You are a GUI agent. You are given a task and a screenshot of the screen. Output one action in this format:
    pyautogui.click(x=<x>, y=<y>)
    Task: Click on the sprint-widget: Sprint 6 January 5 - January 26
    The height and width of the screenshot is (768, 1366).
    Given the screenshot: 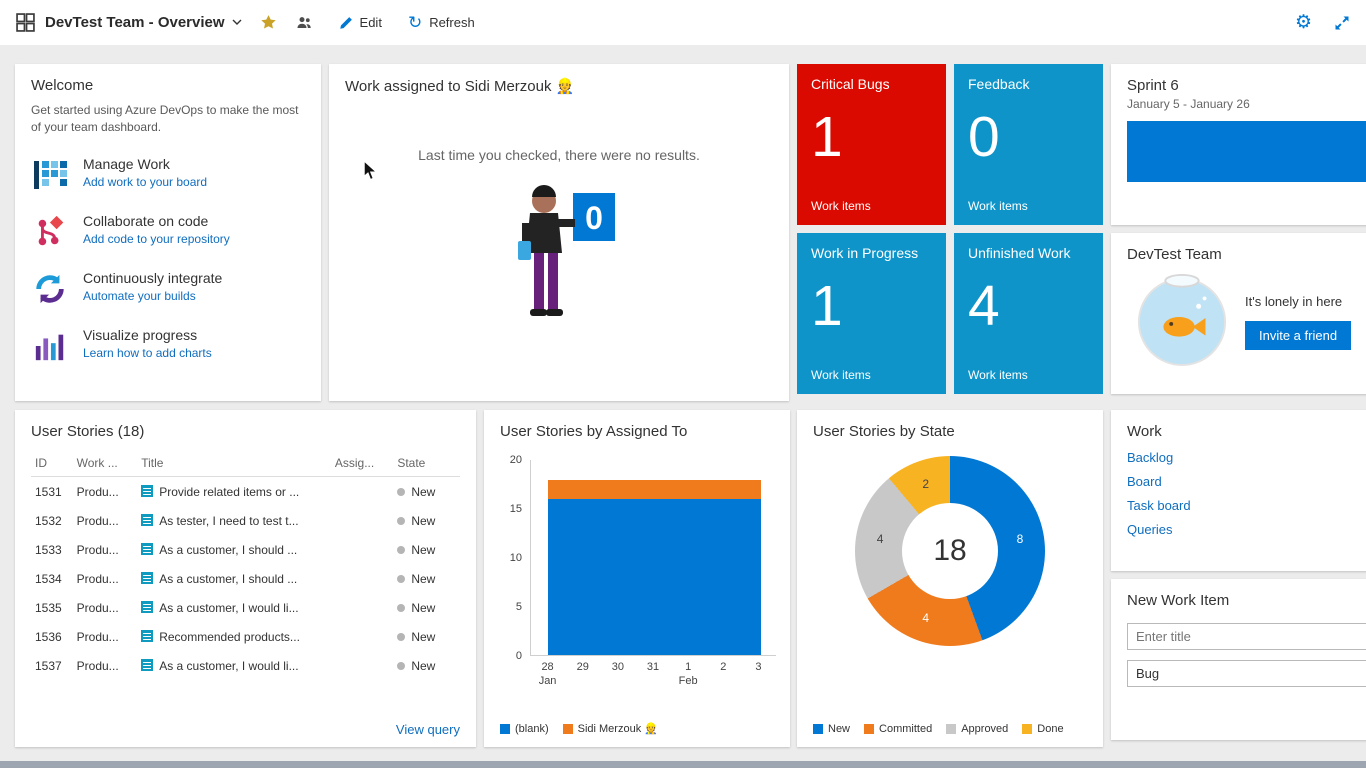 What is the action you would take?
    pyautogui.click(x=1238, y=144)
    